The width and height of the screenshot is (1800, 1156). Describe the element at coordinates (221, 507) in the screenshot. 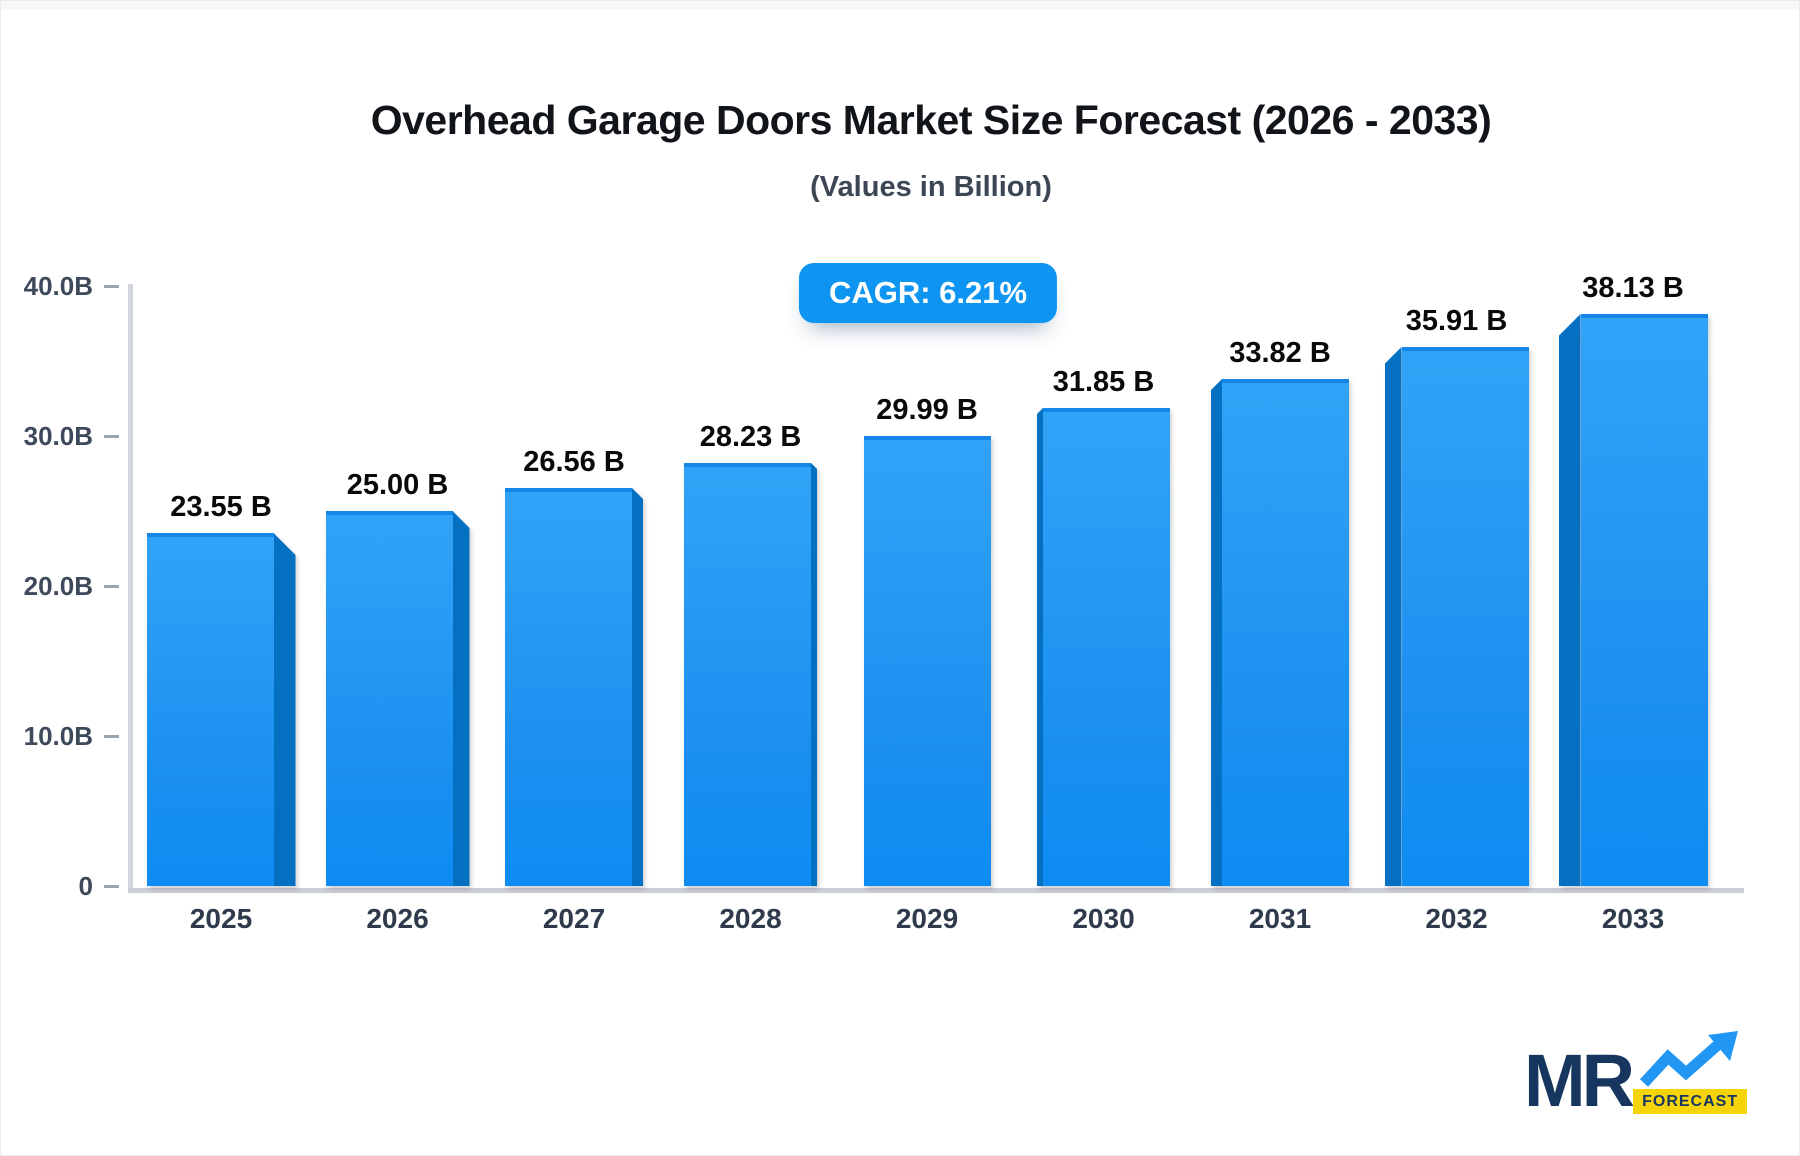

I see `bar-value-label: 23.55 B` at that location.